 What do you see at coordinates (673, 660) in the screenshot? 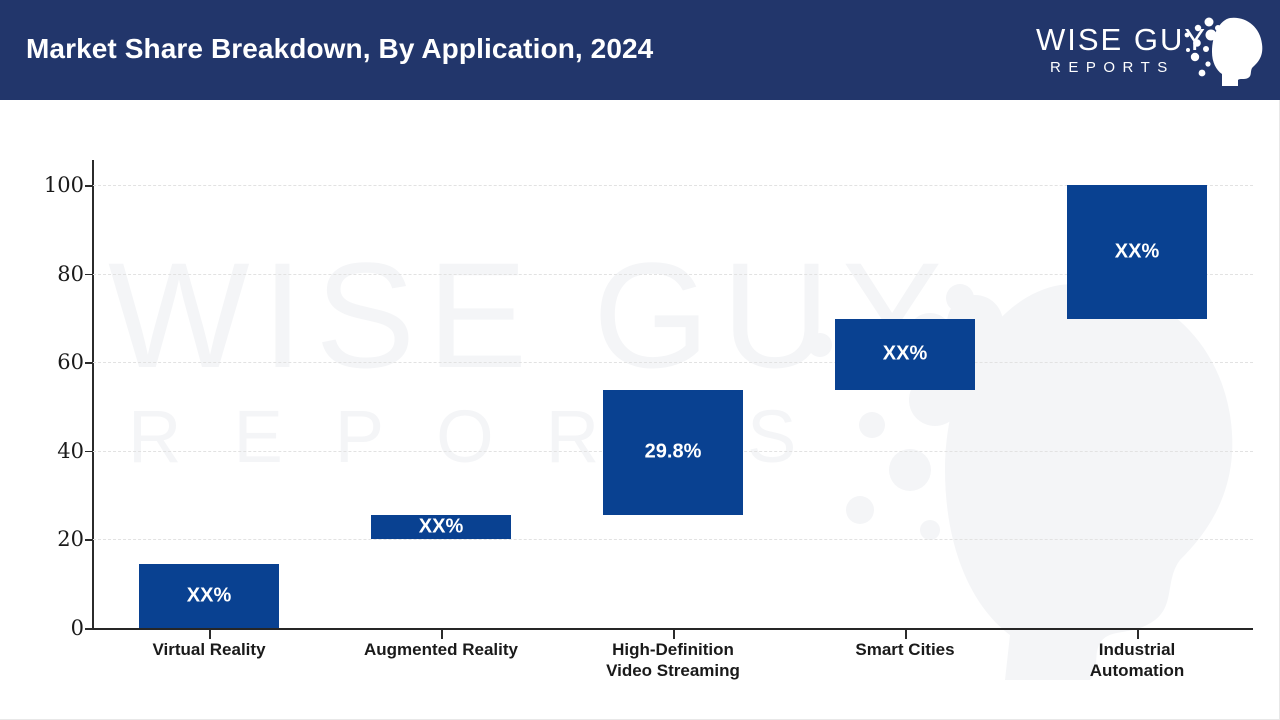
I see `x-axis-category-label: High-Definition Video Streaming` at bounding box center [673, 660].